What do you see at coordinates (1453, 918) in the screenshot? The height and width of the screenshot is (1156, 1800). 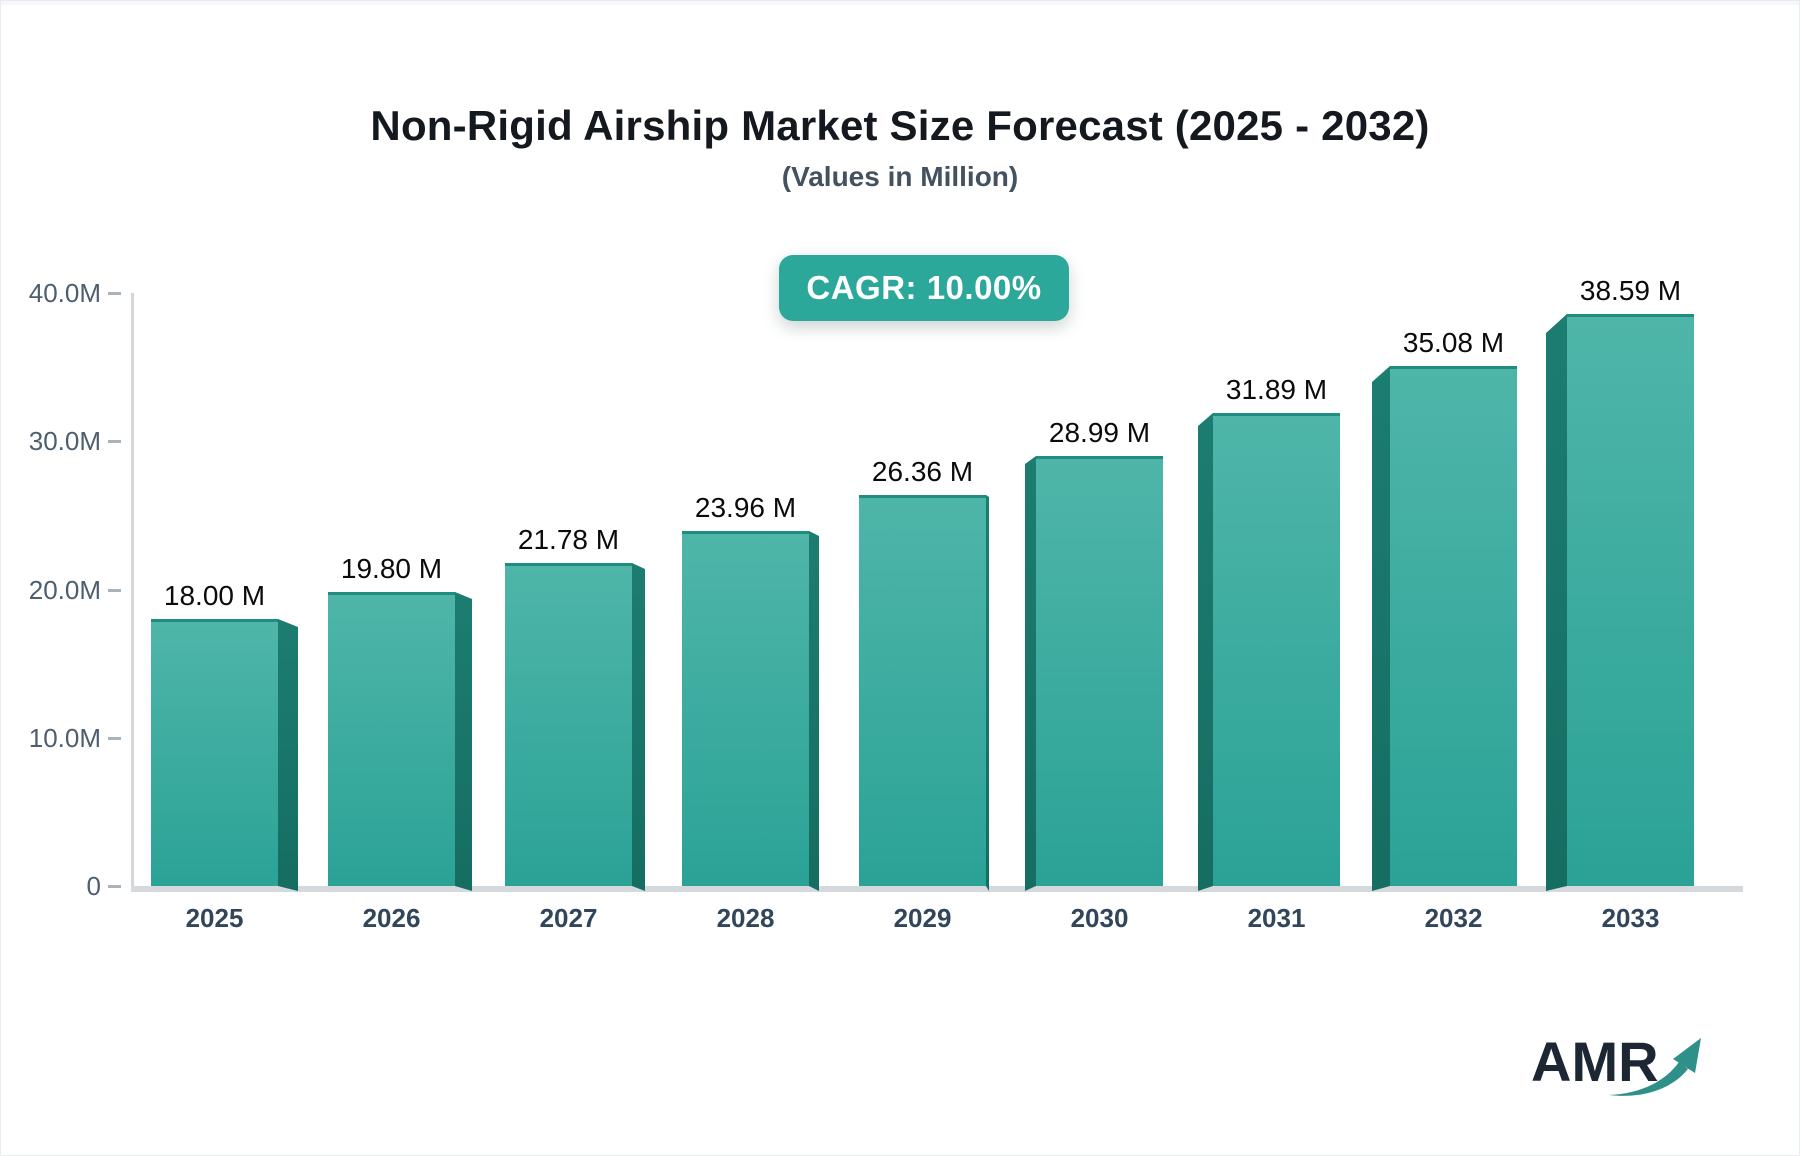 I see `x-axis-label: 2032` at bounding box center [1453, 918].